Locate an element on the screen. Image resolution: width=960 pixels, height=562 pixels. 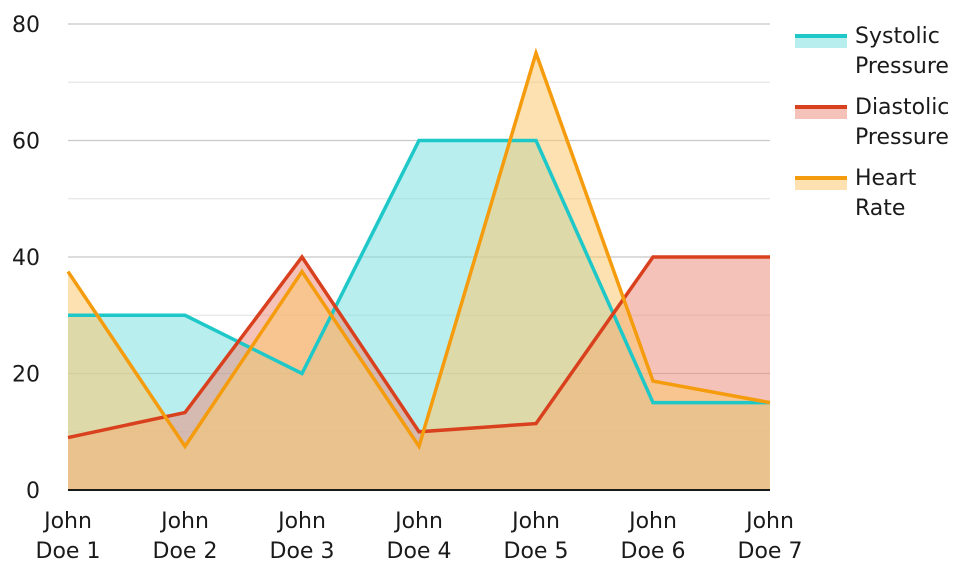
x-tick-label-line: Doe 6 is located at coordinates (653, 550).